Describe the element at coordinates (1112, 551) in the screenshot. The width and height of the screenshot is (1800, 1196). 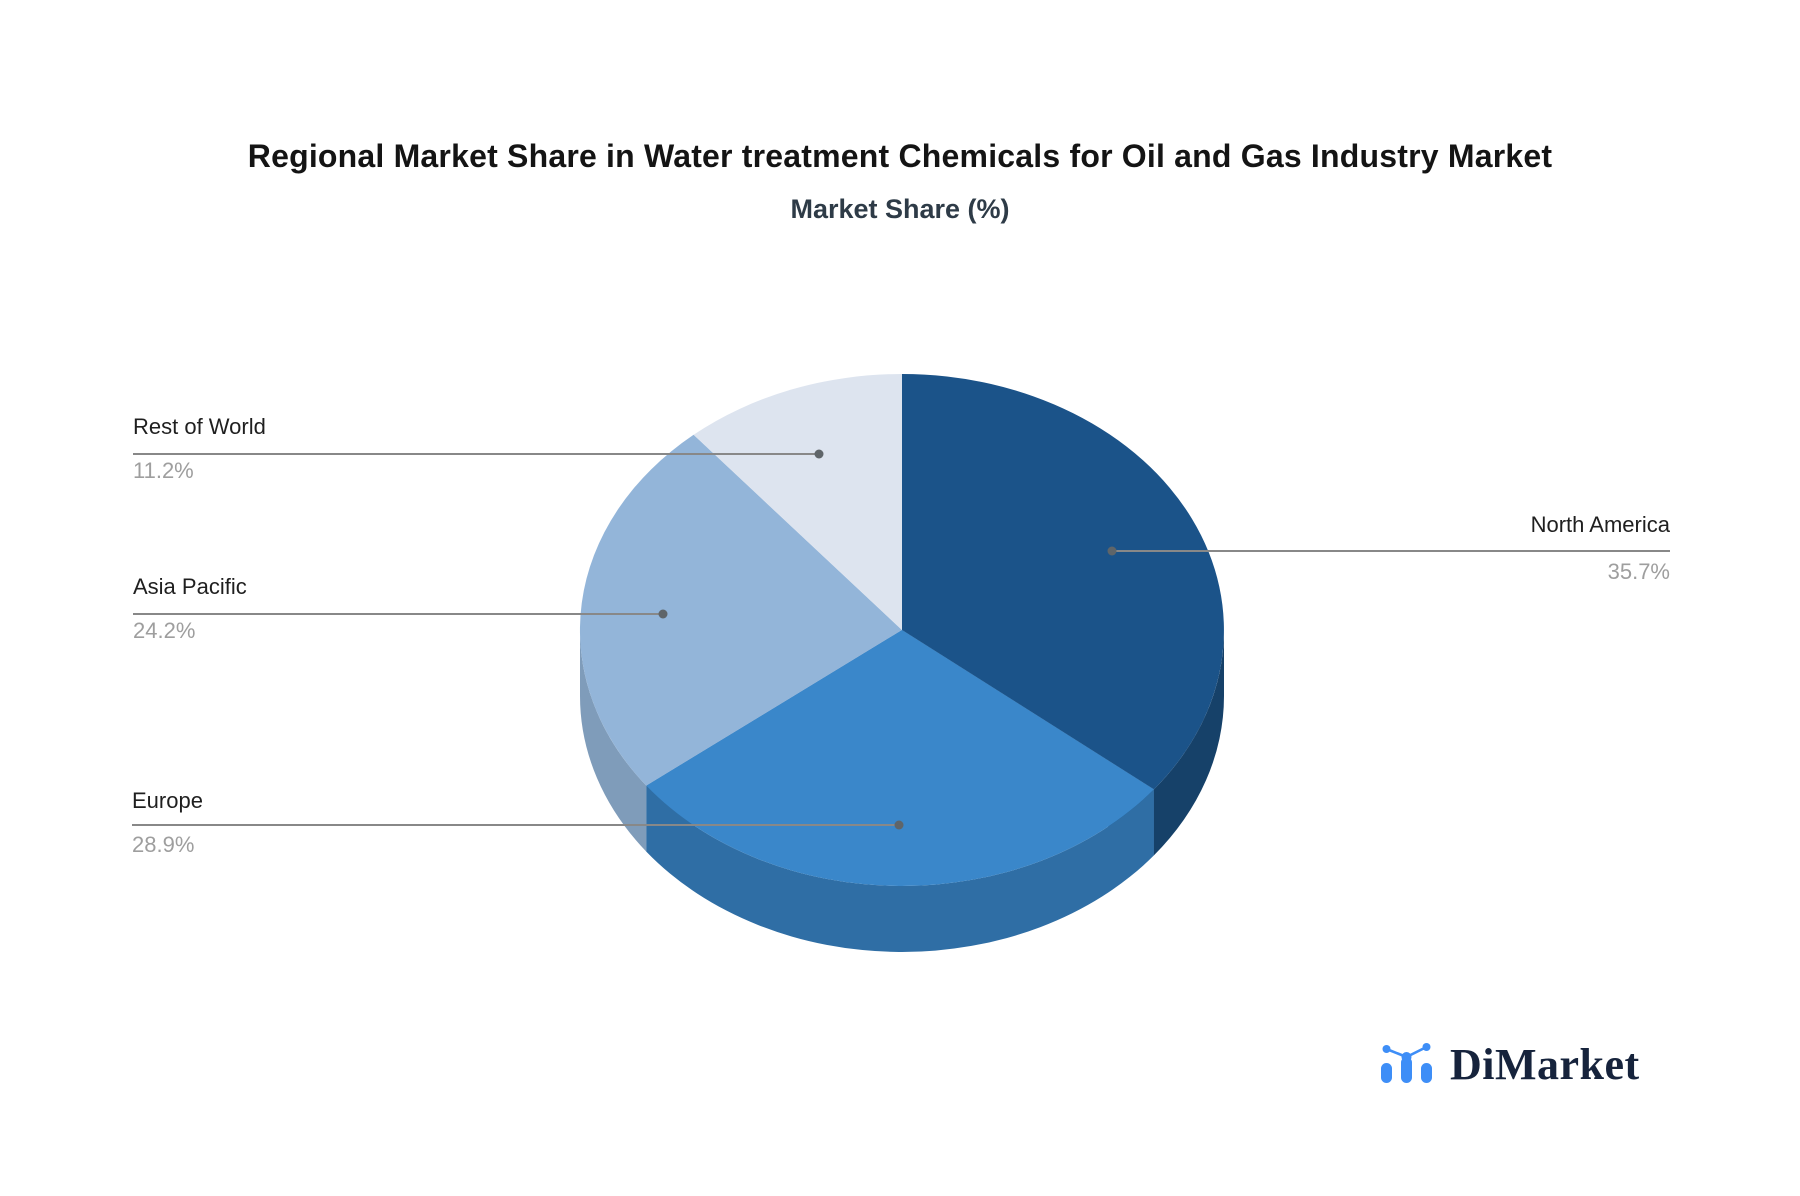
I see `leader-dot-north-america` at that location.